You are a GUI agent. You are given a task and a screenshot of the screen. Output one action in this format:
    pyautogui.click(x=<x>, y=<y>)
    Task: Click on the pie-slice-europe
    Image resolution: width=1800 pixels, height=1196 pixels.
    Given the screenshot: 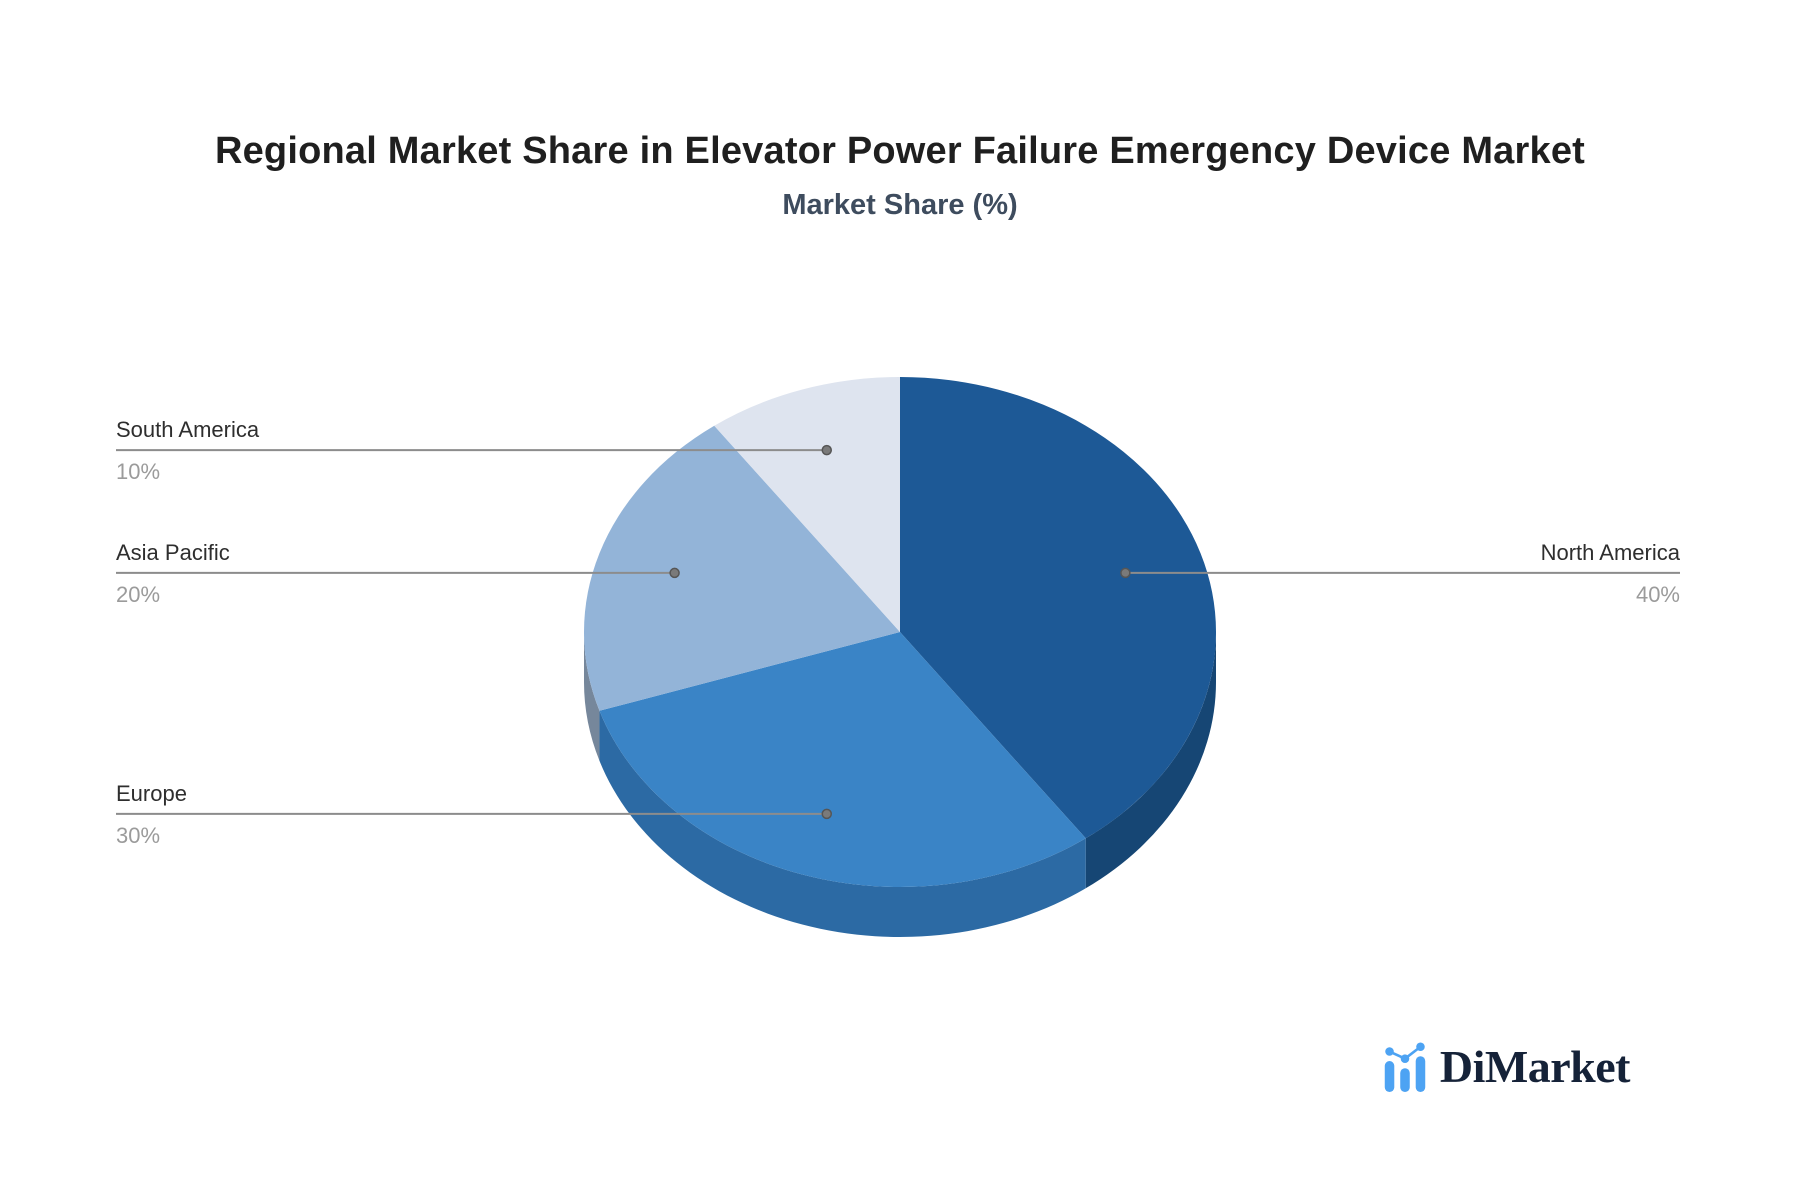 What is the action you would take?
    pyautogui.click(x=842, y=759)
    